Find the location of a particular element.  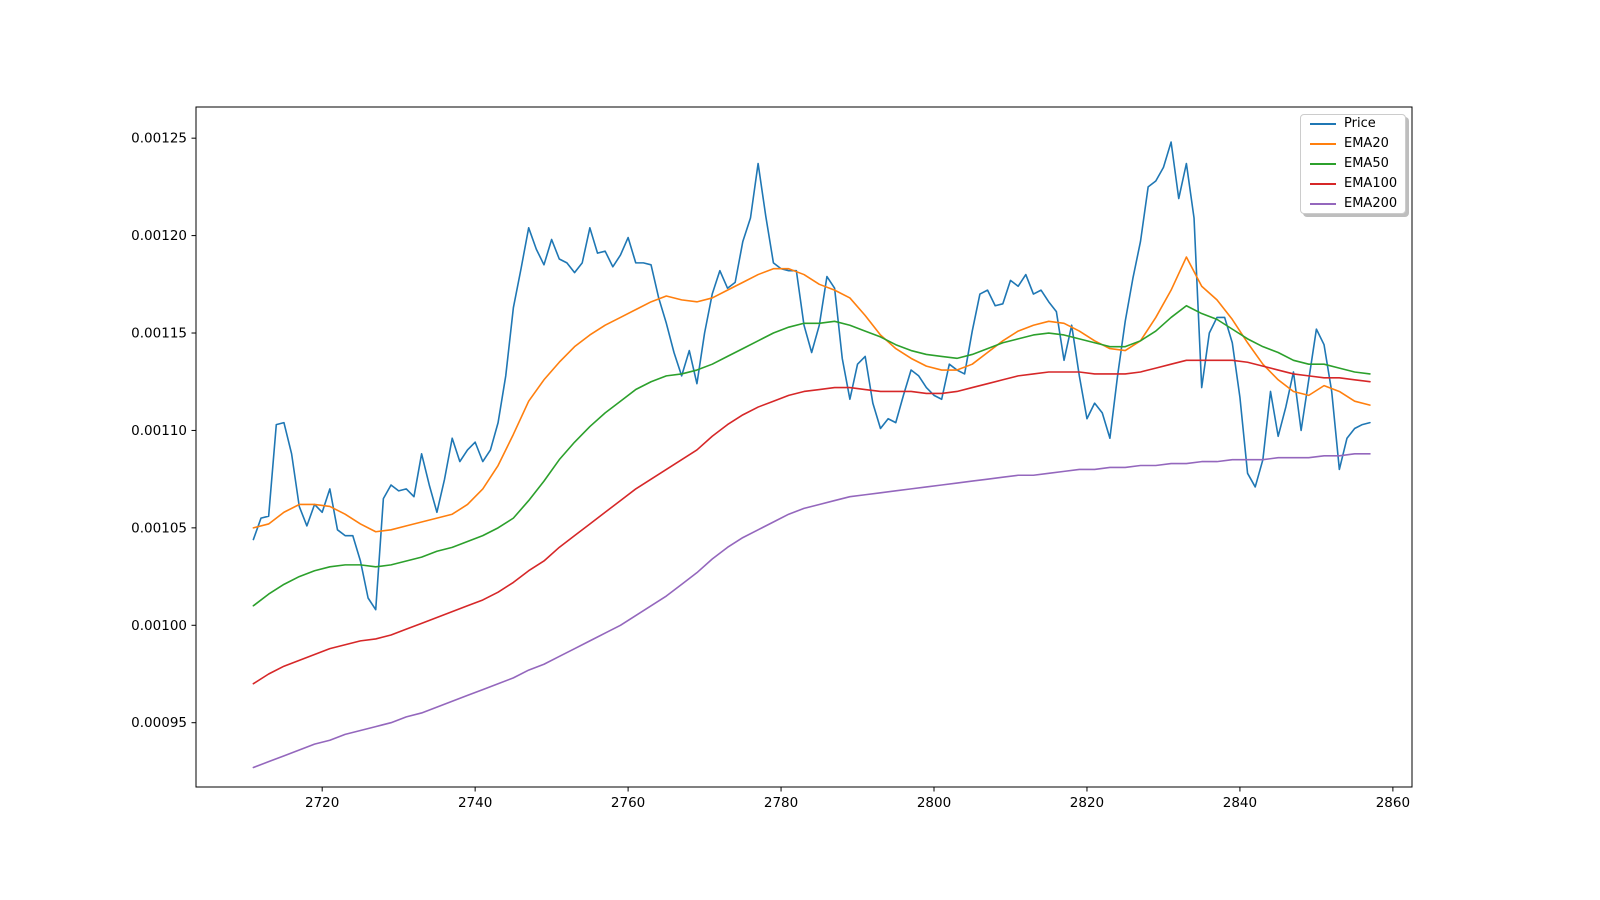

ema20-line-swatch is located at coordinates (1323, 144).